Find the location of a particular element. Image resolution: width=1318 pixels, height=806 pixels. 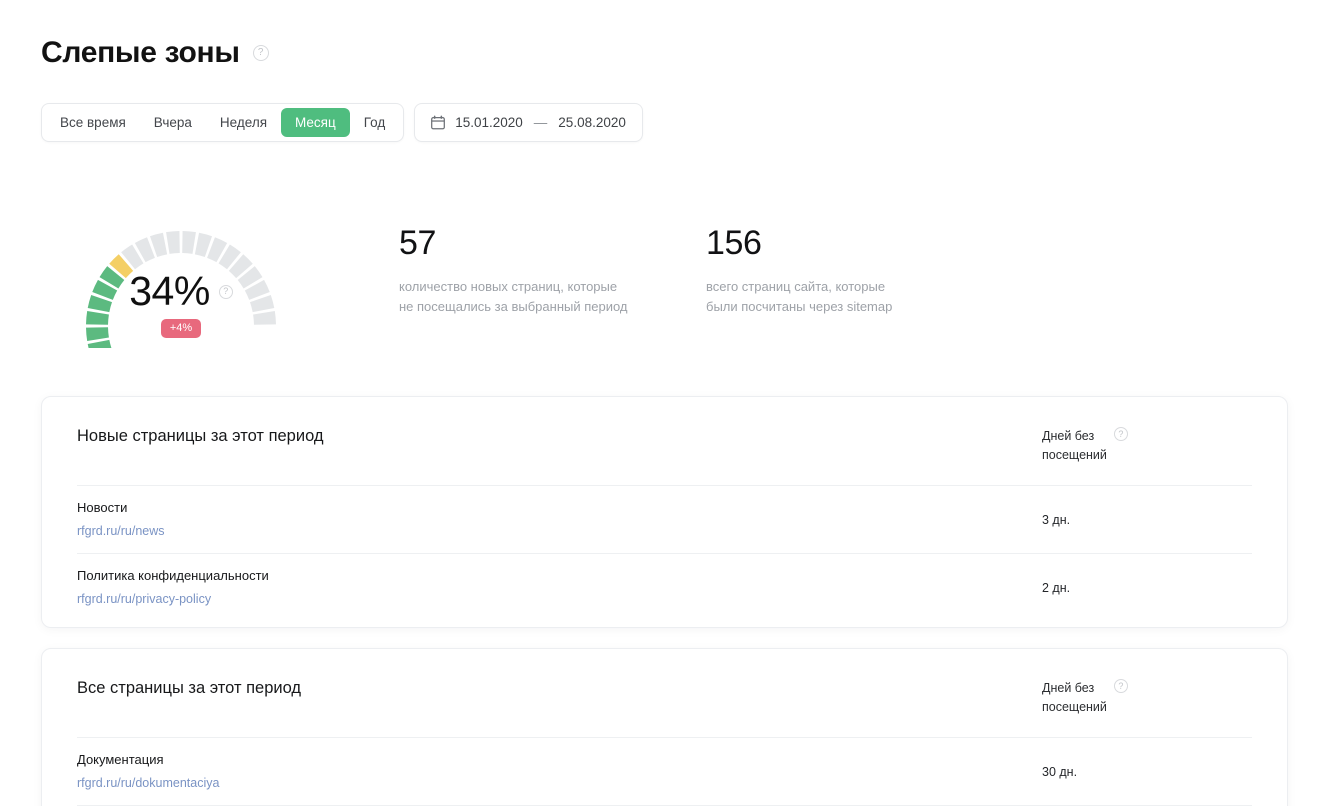

row-days-value: 2 дн. is located at coordinates (1056, 587).